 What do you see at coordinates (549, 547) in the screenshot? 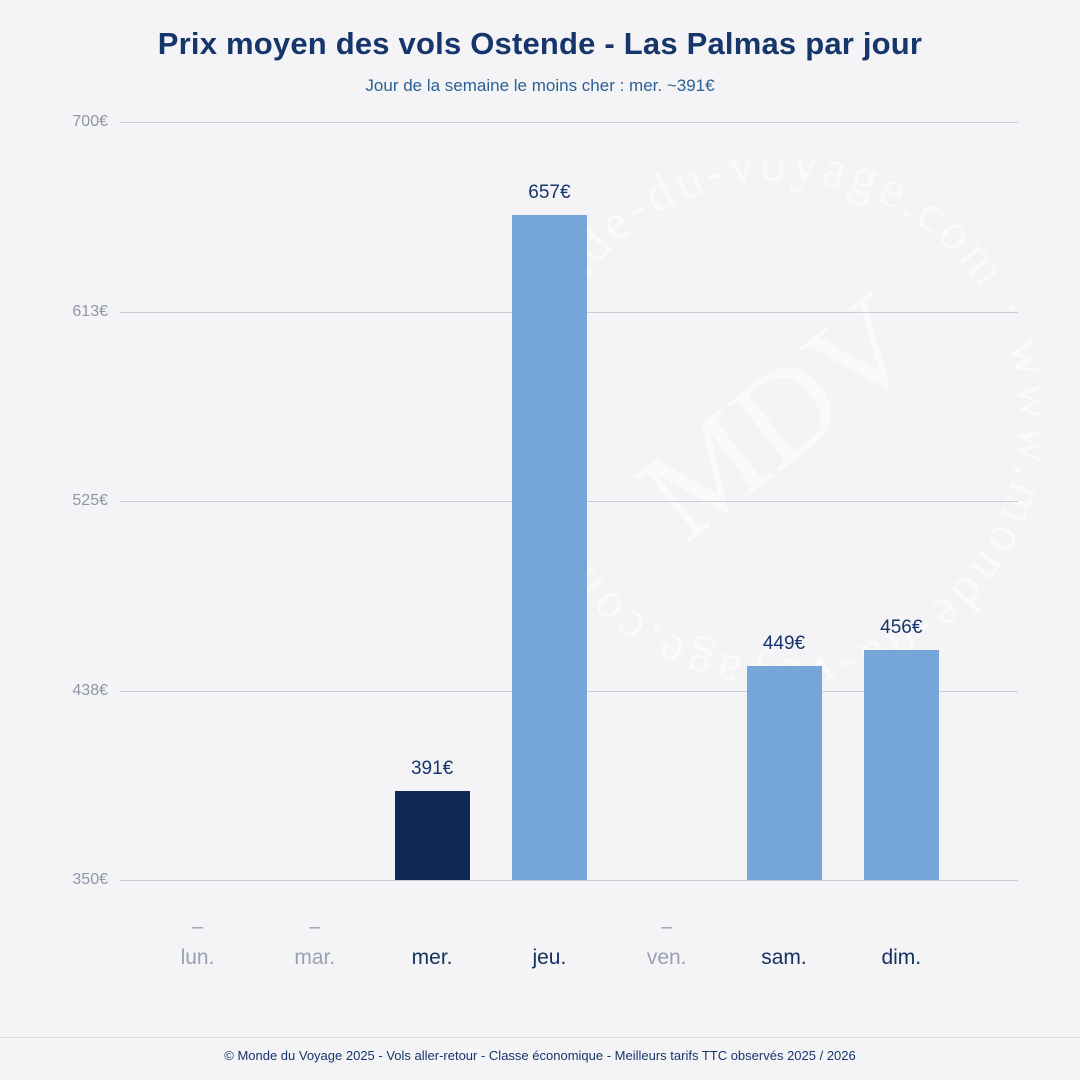
I see `bar-jeu` at bounding box center [549, 547].